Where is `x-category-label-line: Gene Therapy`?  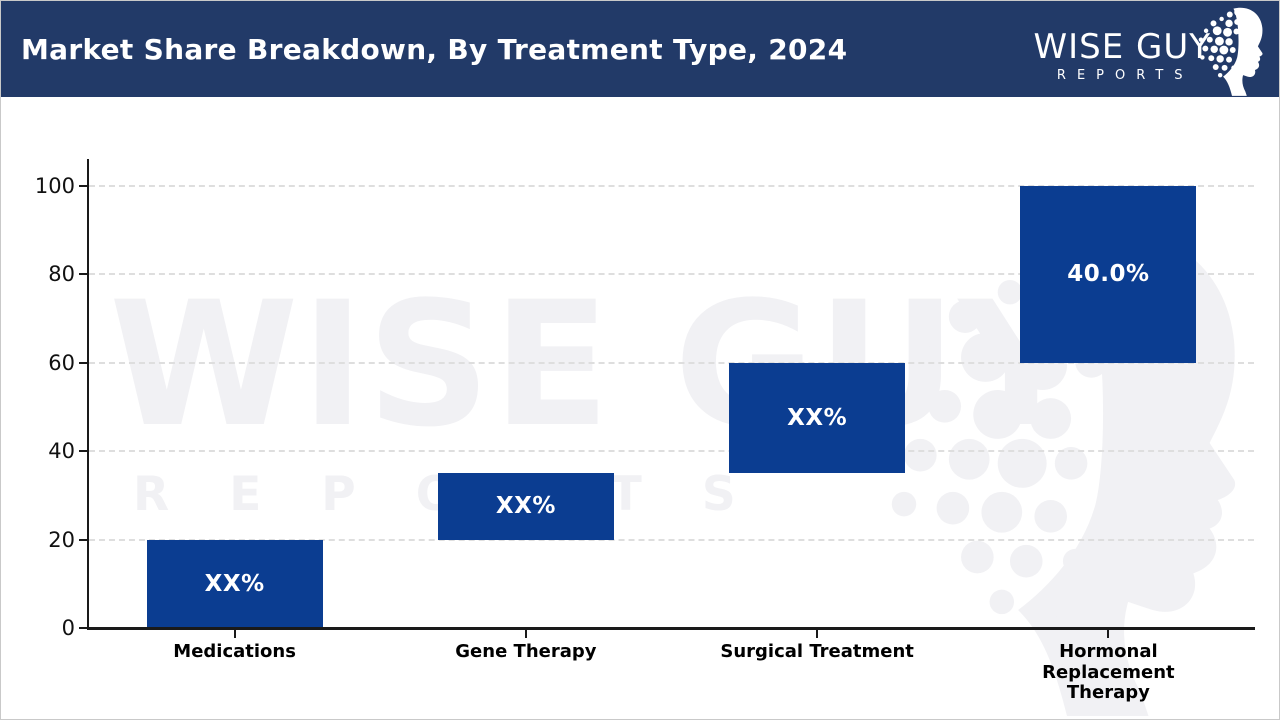 x-category-label-line: Gene Therapy is located at coordinates (526, 651).